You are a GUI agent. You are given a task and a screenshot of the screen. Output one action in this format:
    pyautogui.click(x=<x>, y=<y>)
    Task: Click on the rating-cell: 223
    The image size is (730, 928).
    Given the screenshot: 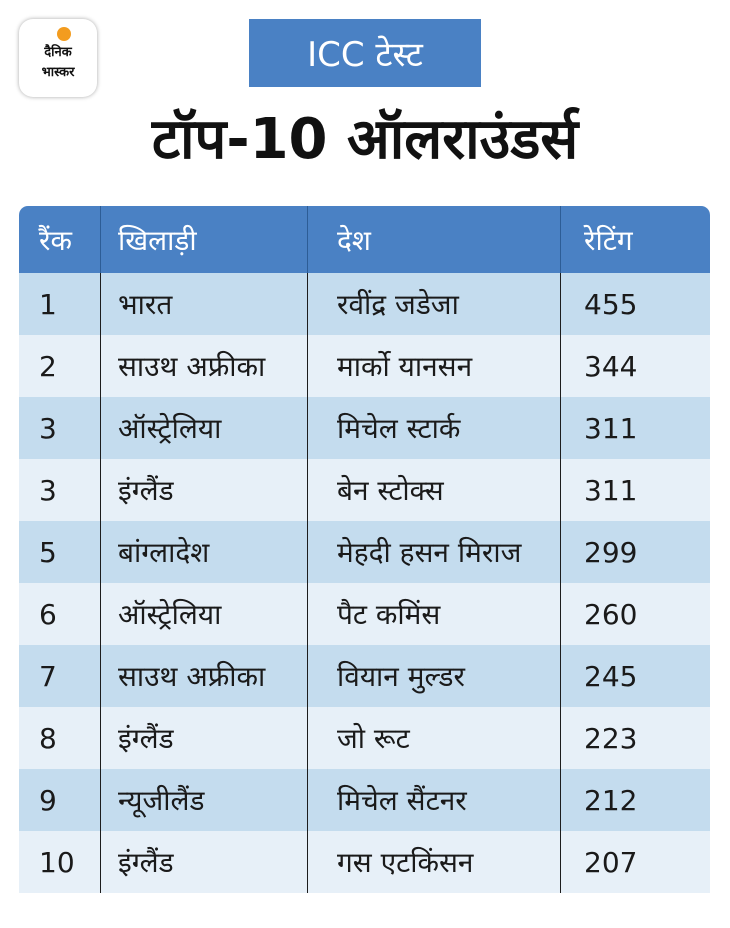 What is the action you would take?
    pyautogui.click(x=611, y=738)
    